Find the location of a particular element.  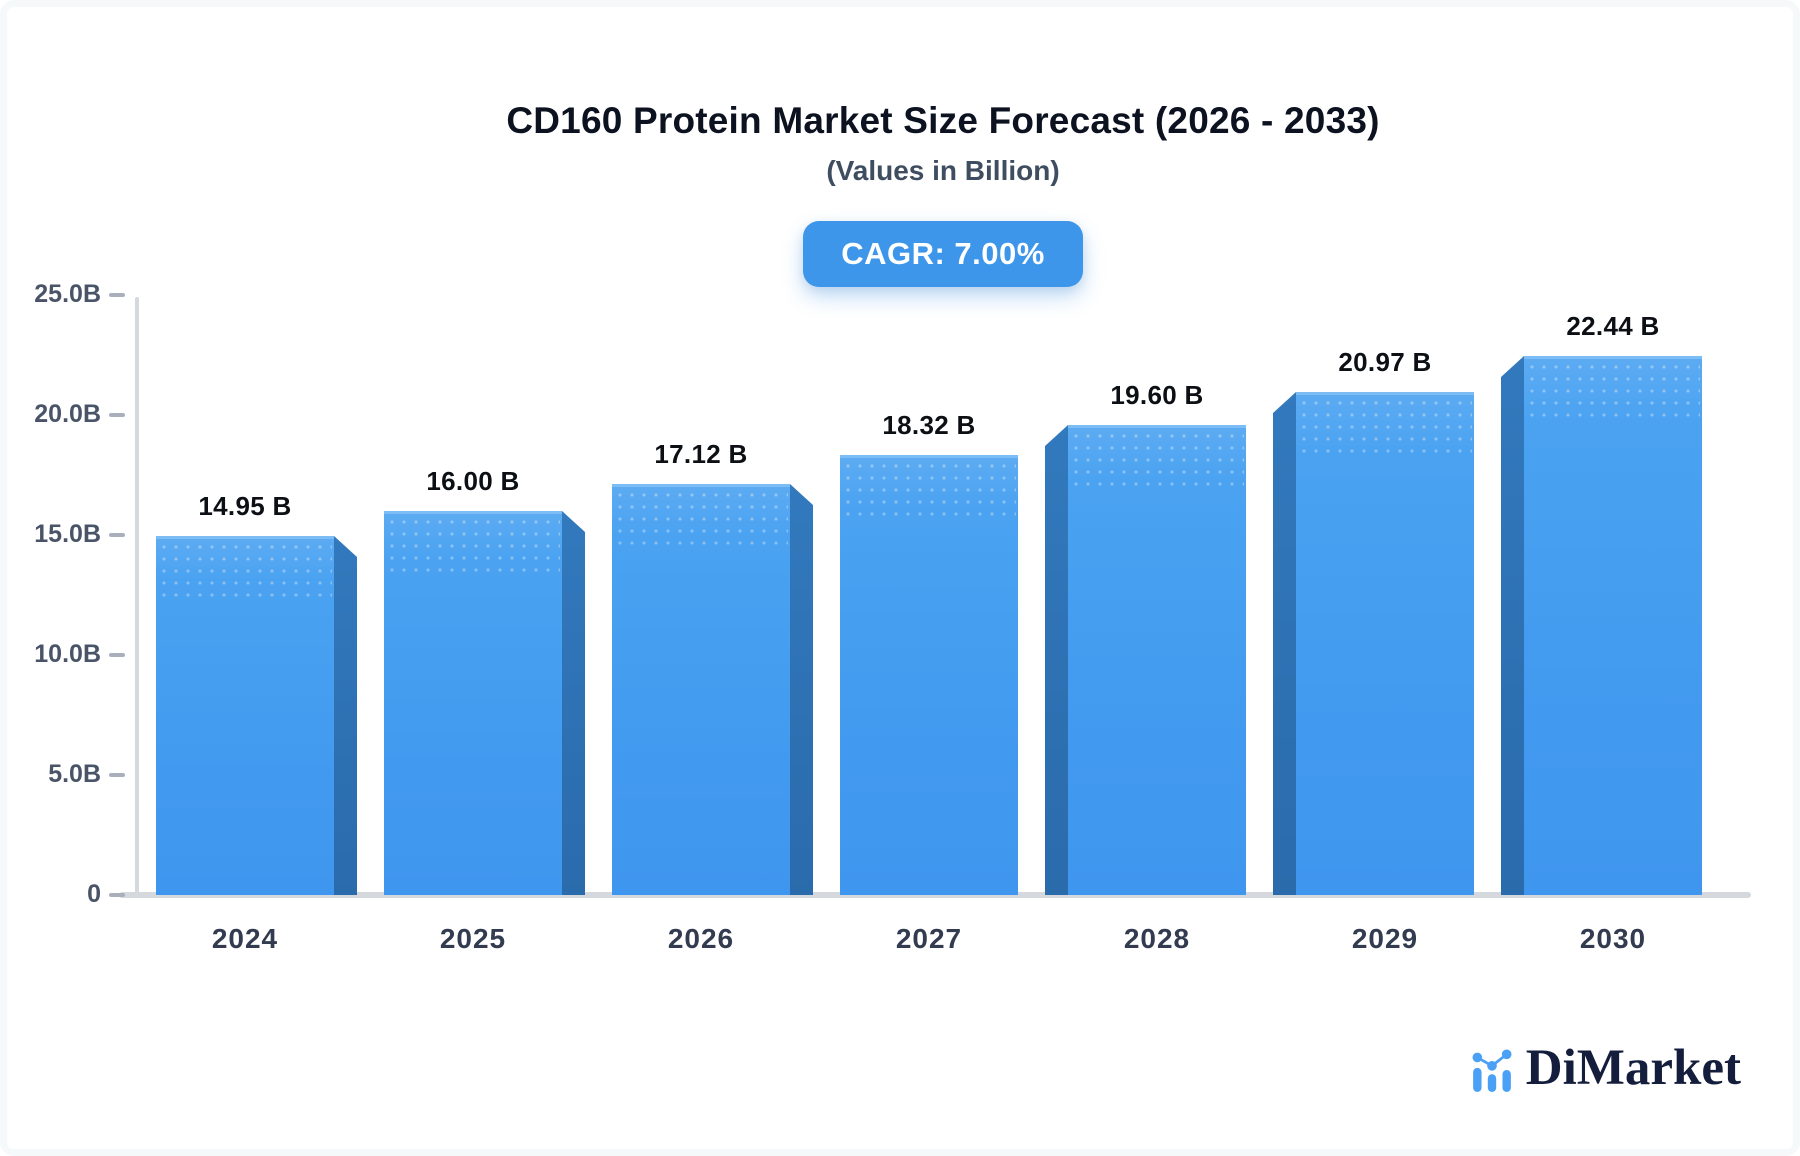

brand-name: DiMarket is located at coordinates (1633, 1068).